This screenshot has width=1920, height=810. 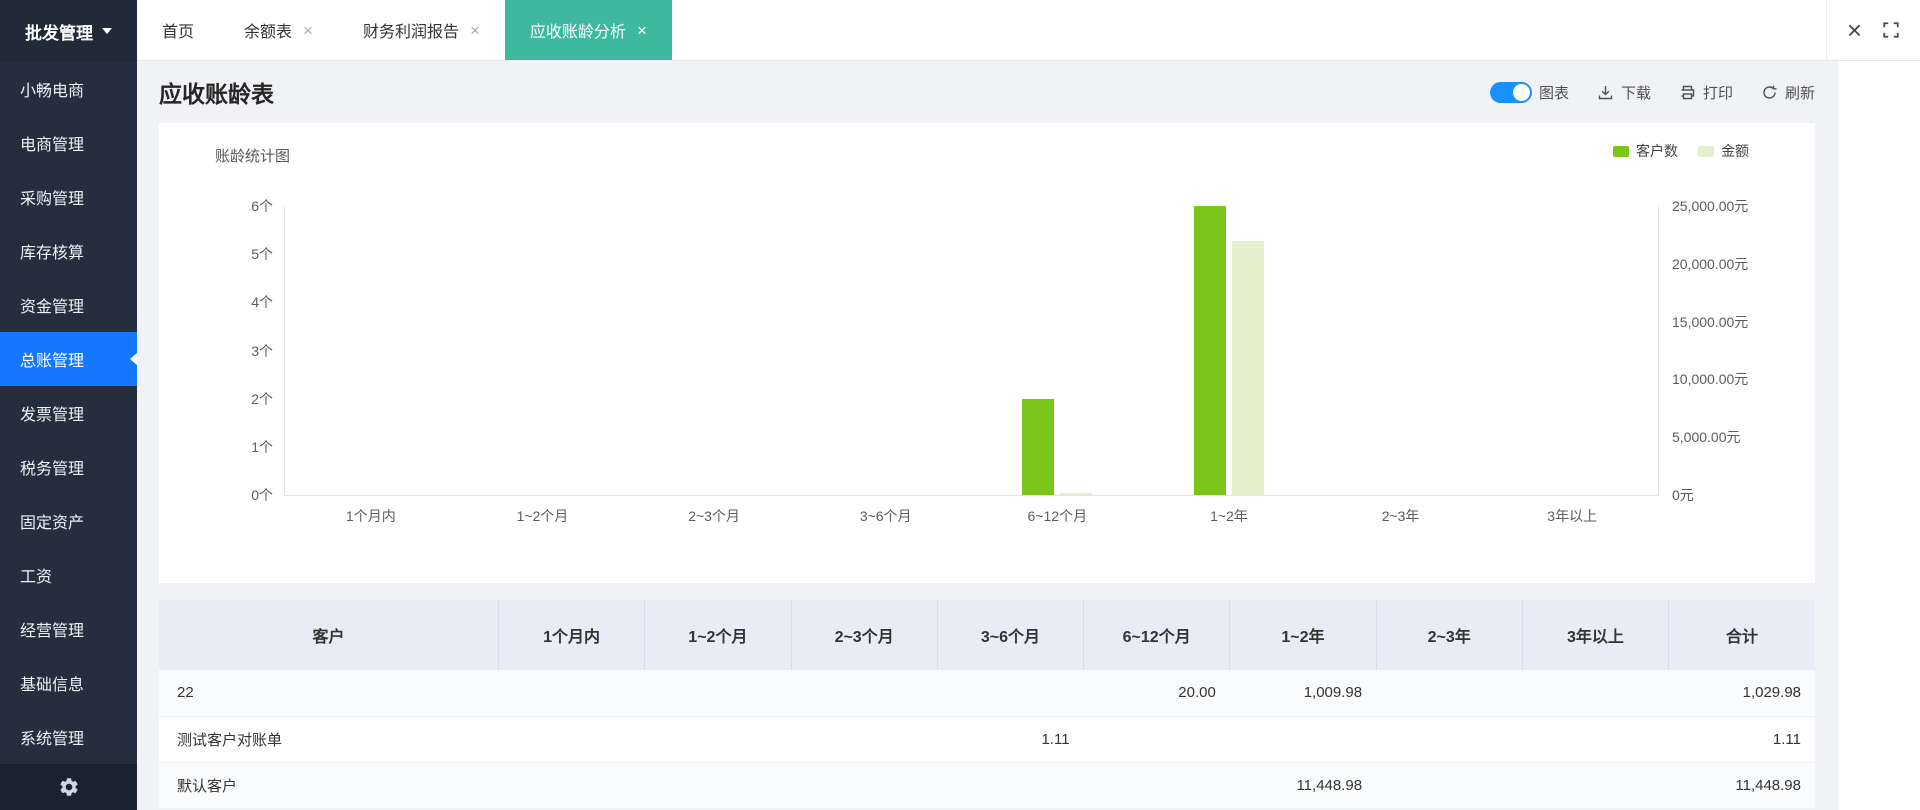 I want to click on refresh-button: 刷新, so click(x=1788, y=92).